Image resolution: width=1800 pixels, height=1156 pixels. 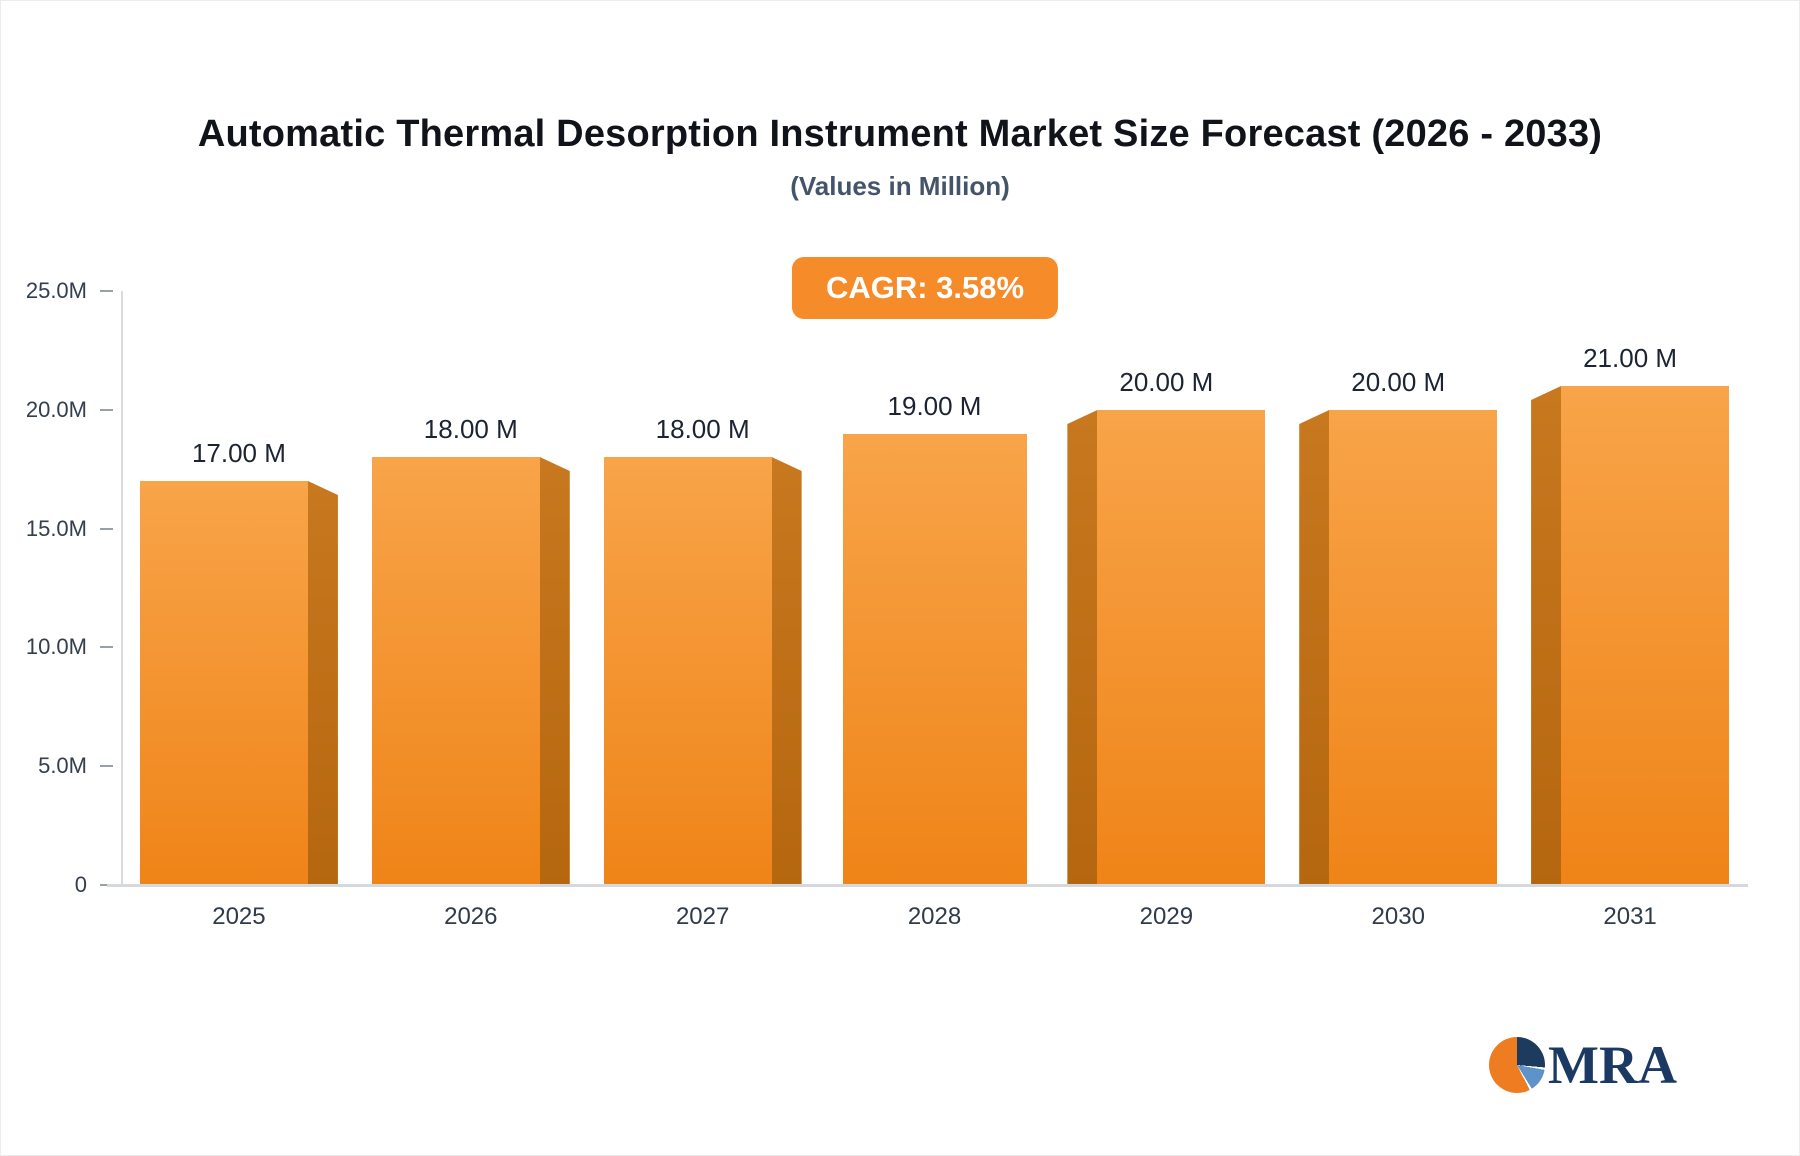 I want to click on bar-slot: 19.00 M, so click(x=935, y=588).